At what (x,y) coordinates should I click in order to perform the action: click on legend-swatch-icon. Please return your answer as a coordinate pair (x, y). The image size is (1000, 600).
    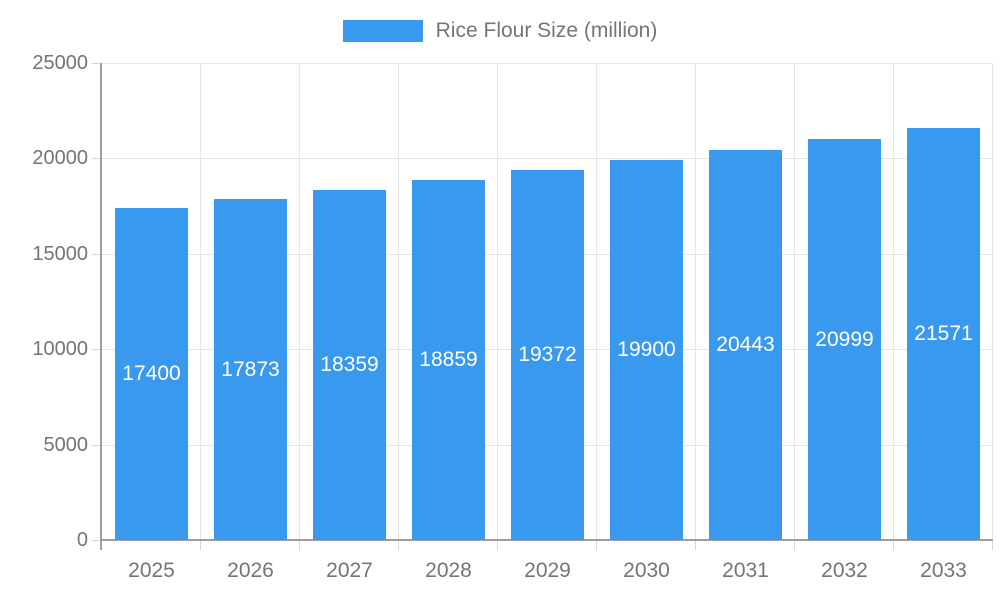
    Looking at the image, I should click on (382, 31).